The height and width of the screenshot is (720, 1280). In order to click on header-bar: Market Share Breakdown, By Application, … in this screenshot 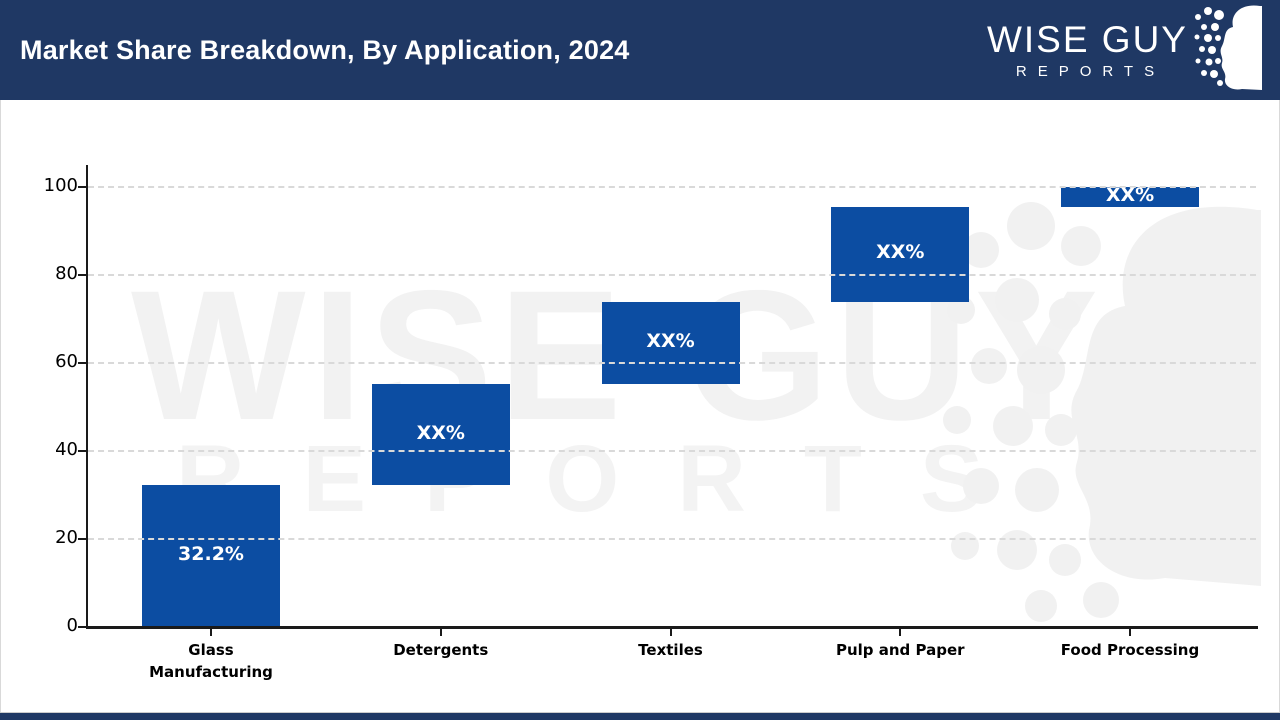, I will do `click(640, 50)`.